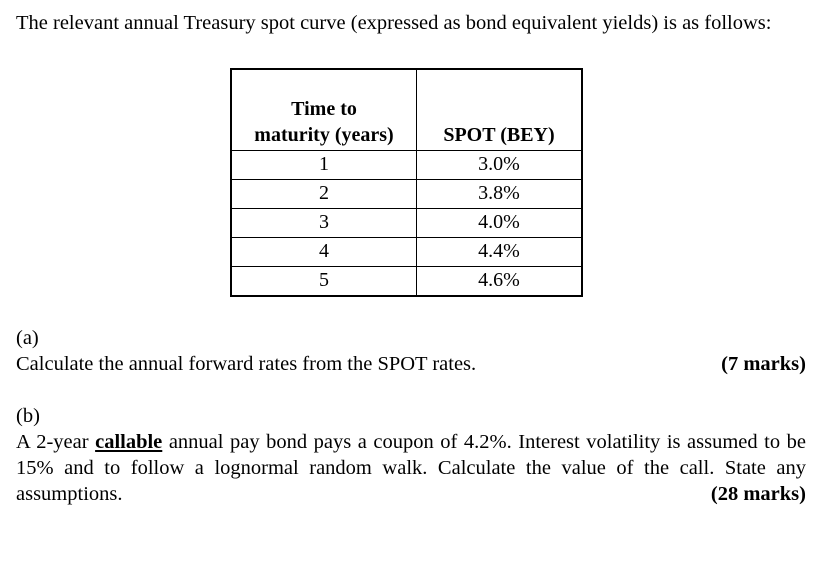 This screenshot has height=568, width=825. Describe the element at coordinates (323, 165) in the screenshot. I see `maturity-cell: 1` at that location.